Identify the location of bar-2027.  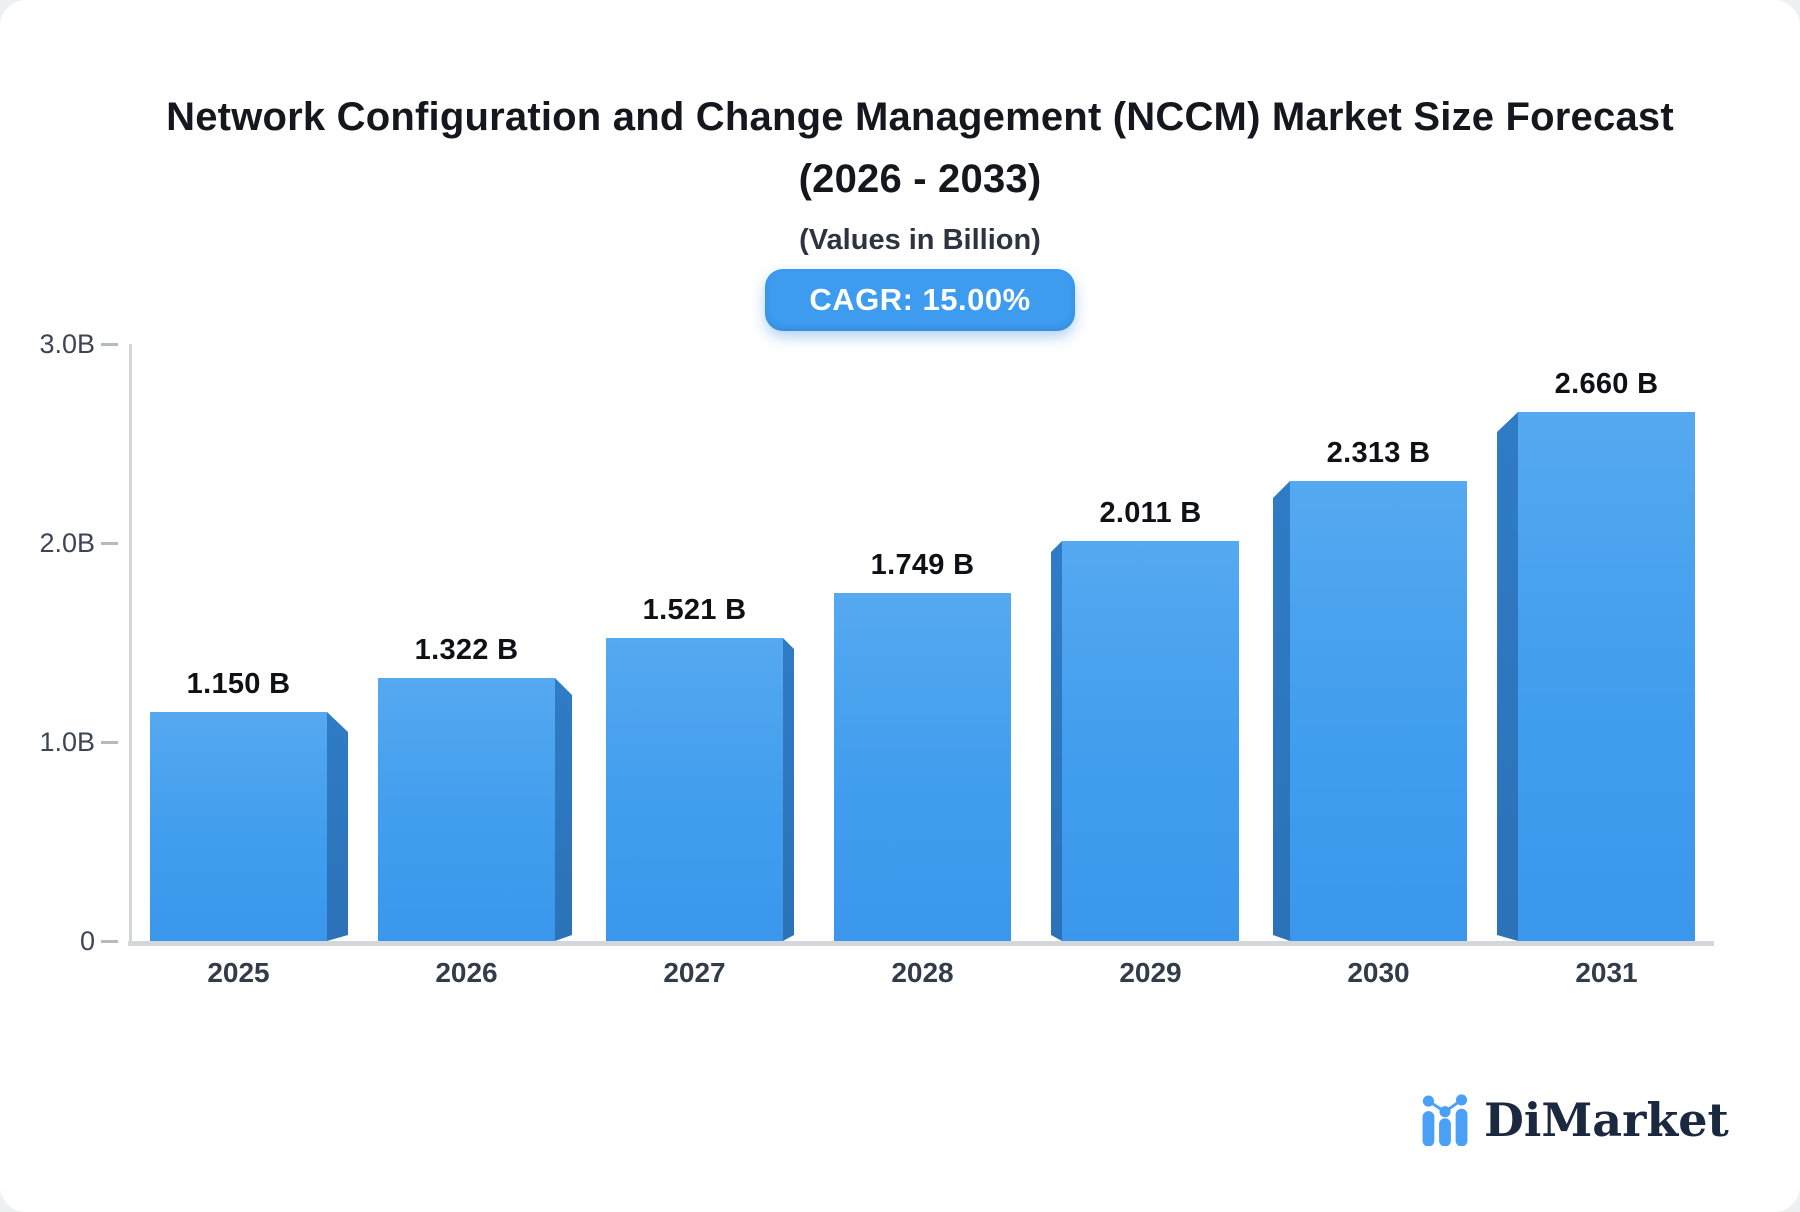
(694, 789).